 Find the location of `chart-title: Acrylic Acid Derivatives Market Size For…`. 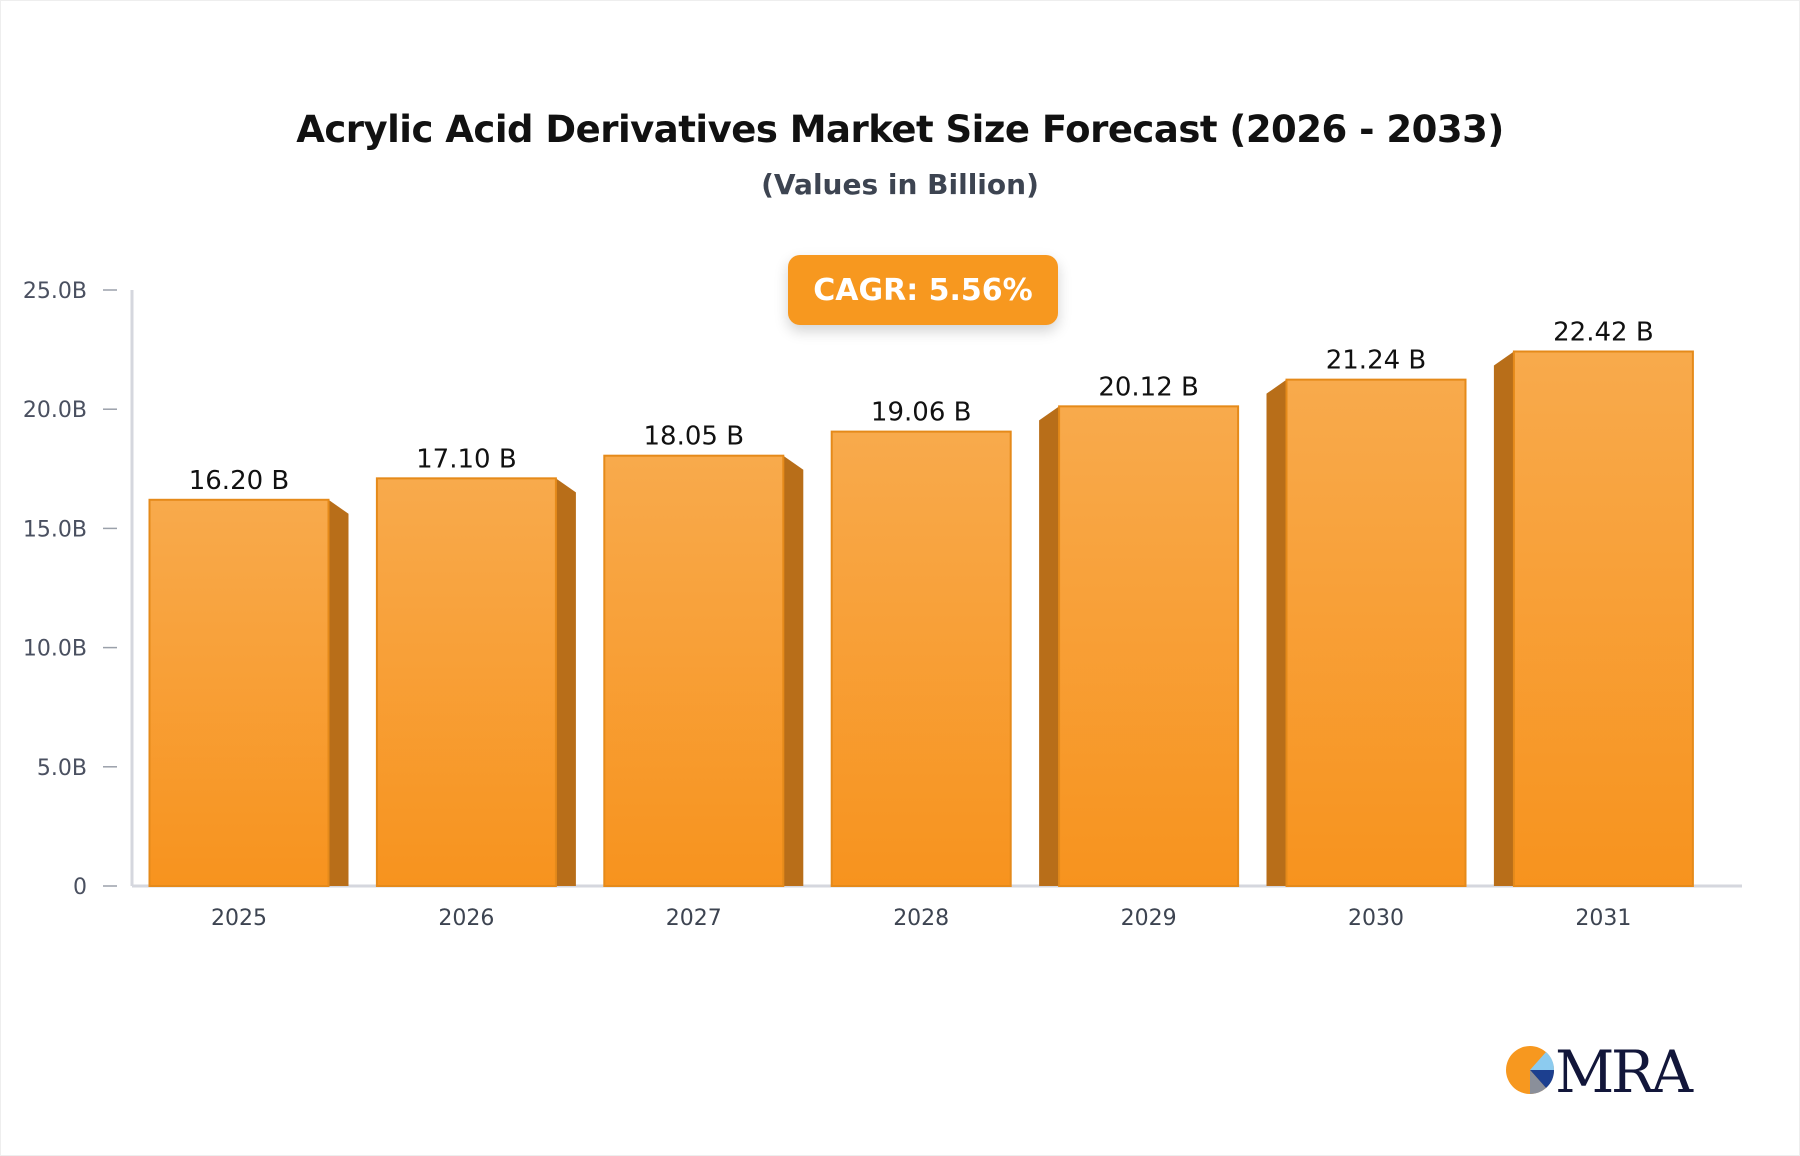

chart-title: Acrylic Acid Derivatives Market Size For… is located at coordinates (900, 129).